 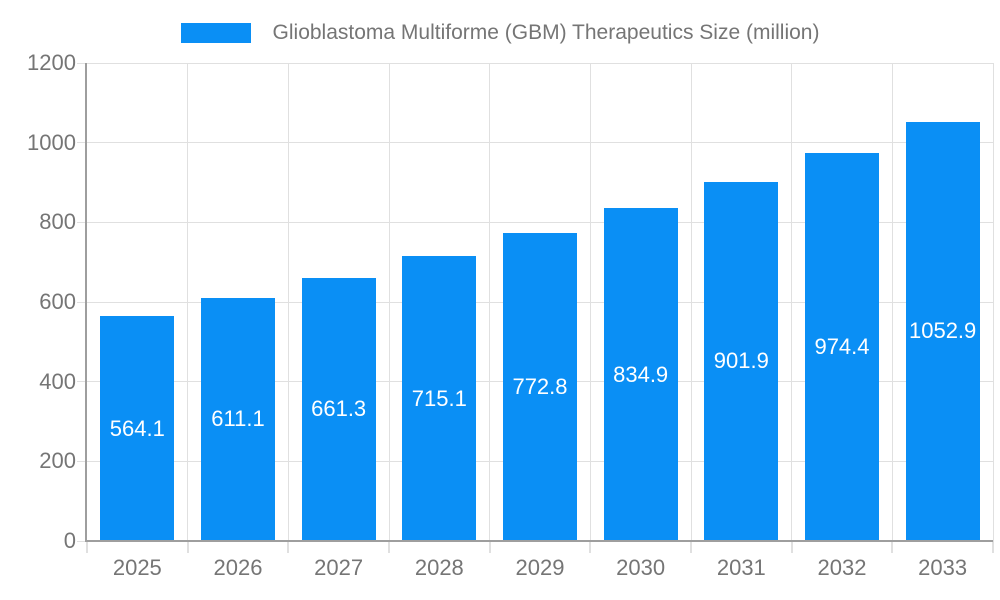 I want to click on y-axis-tick-label: 1200, so click(x=51, y=62).